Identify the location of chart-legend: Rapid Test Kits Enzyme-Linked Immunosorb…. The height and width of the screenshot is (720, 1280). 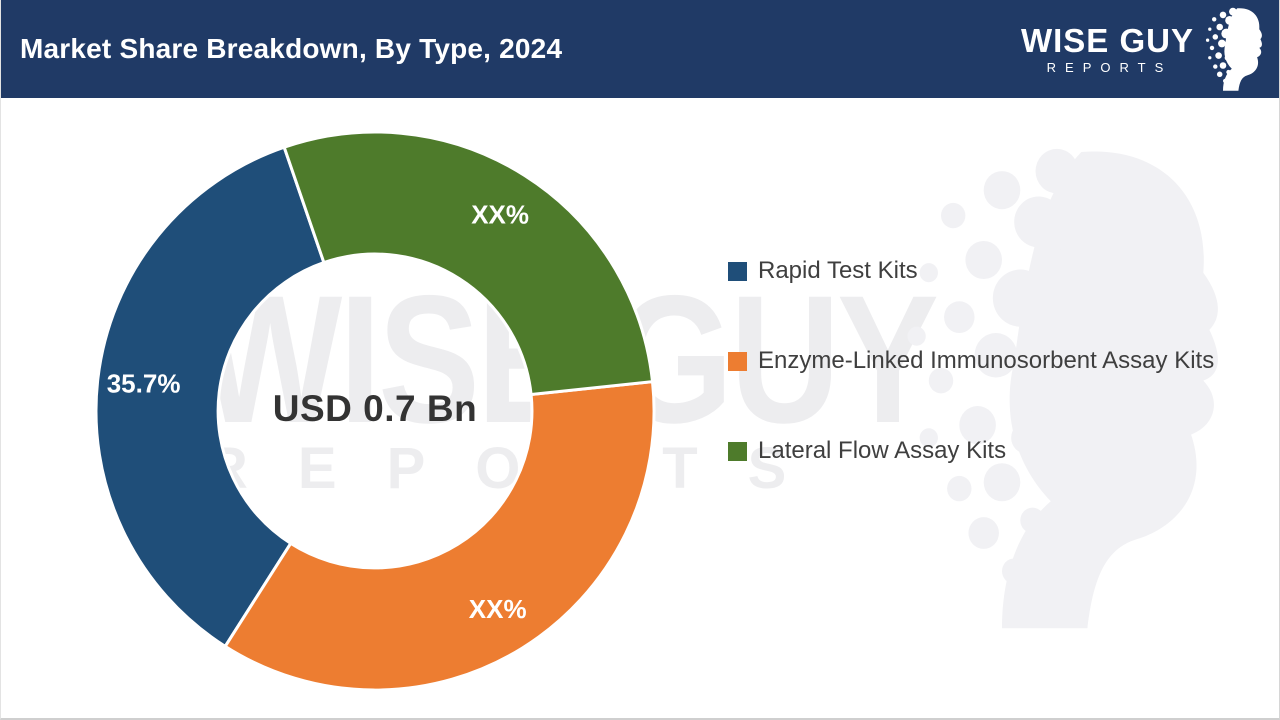
(971, 392).